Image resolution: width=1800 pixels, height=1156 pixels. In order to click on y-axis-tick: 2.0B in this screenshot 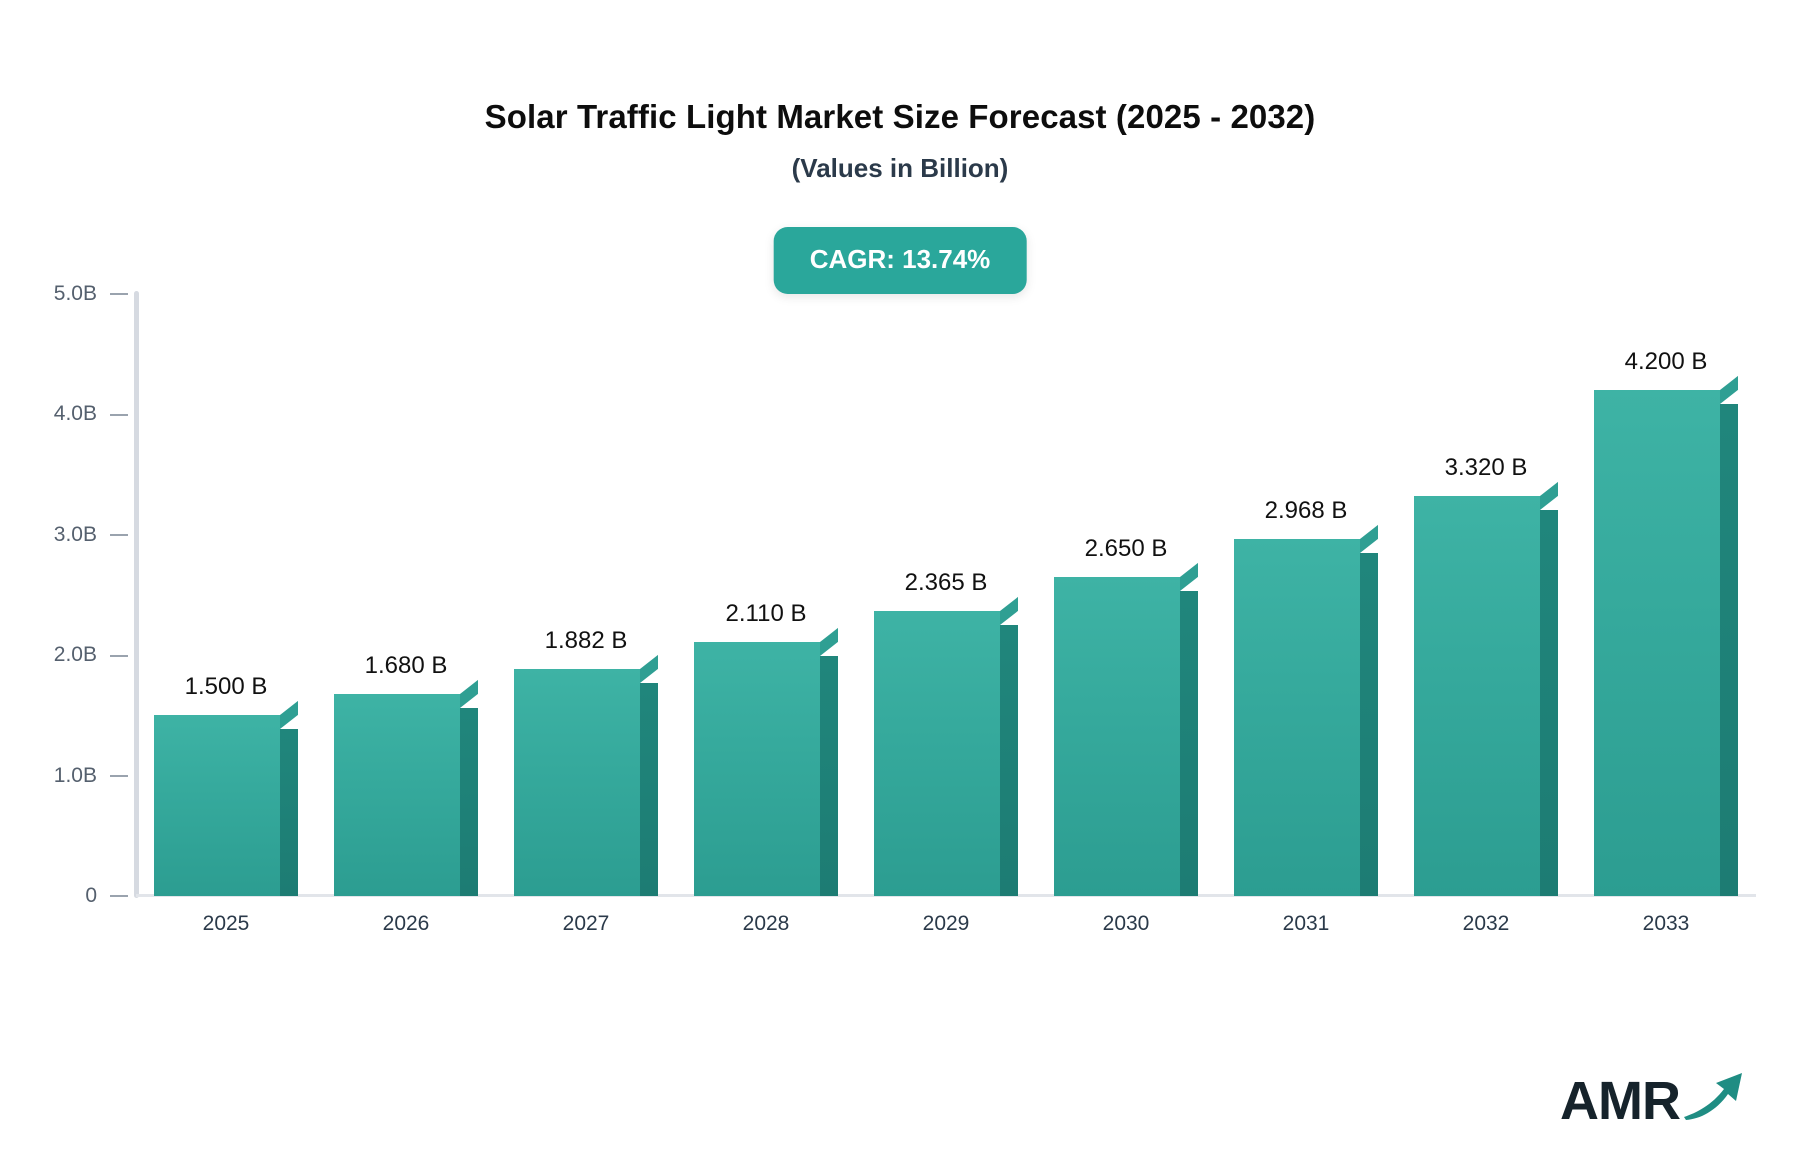, I will do `click(64, 655)`.